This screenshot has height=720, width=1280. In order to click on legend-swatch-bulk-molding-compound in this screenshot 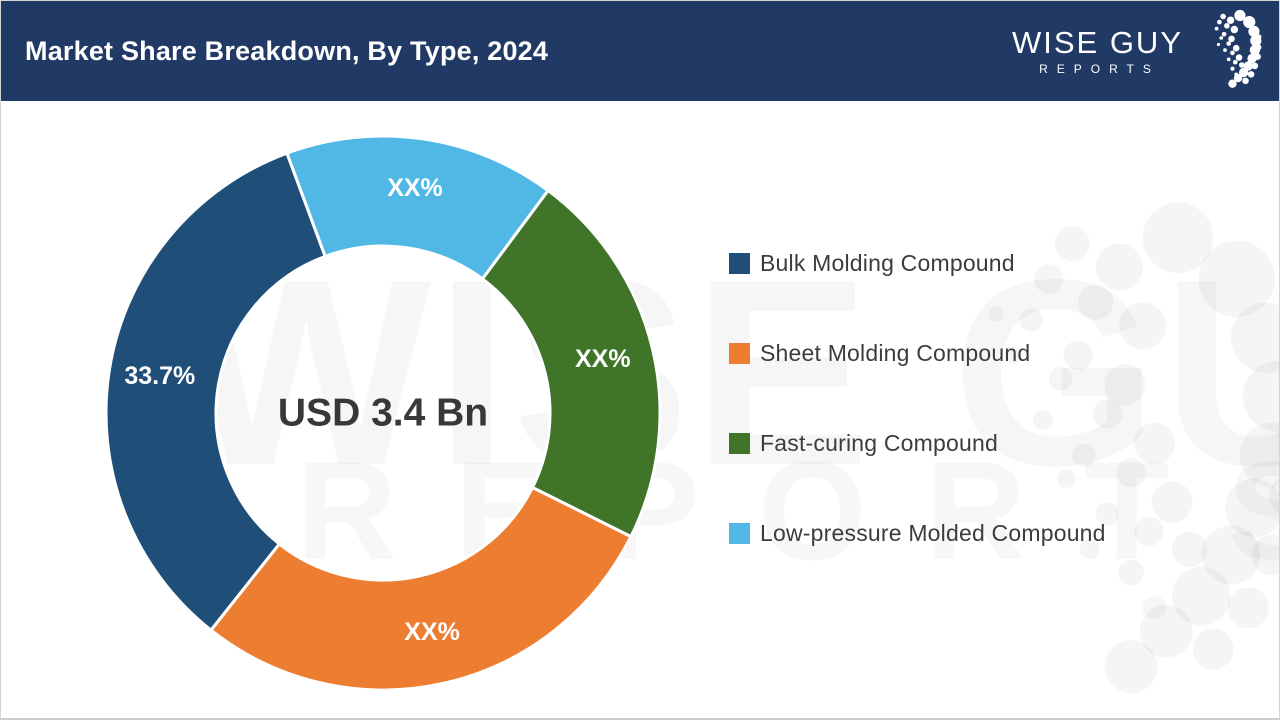, I will do `click(739, 263)`.